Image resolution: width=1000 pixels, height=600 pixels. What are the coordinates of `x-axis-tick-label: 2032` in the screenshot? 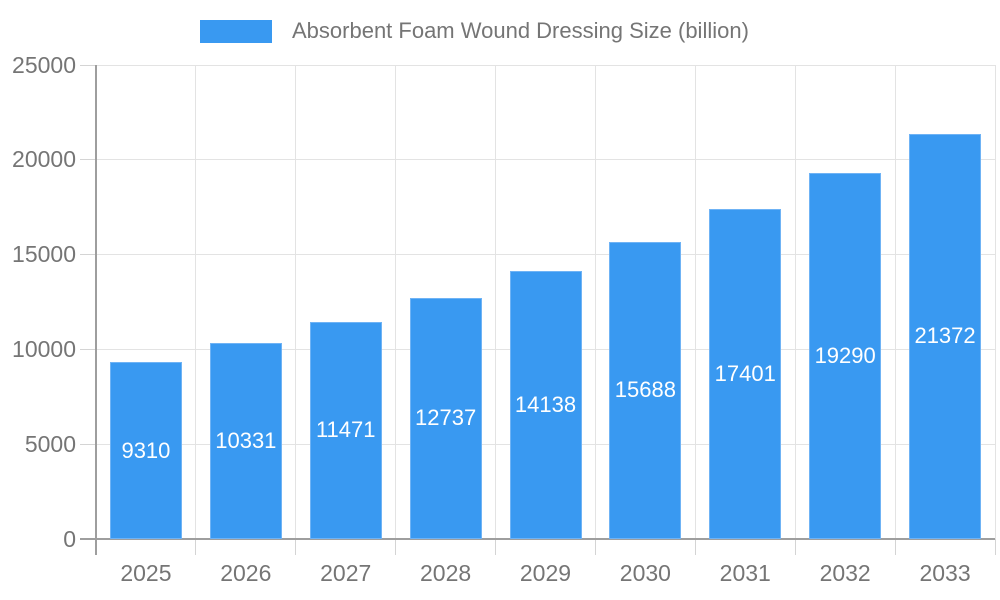 It's located at (845, 573).